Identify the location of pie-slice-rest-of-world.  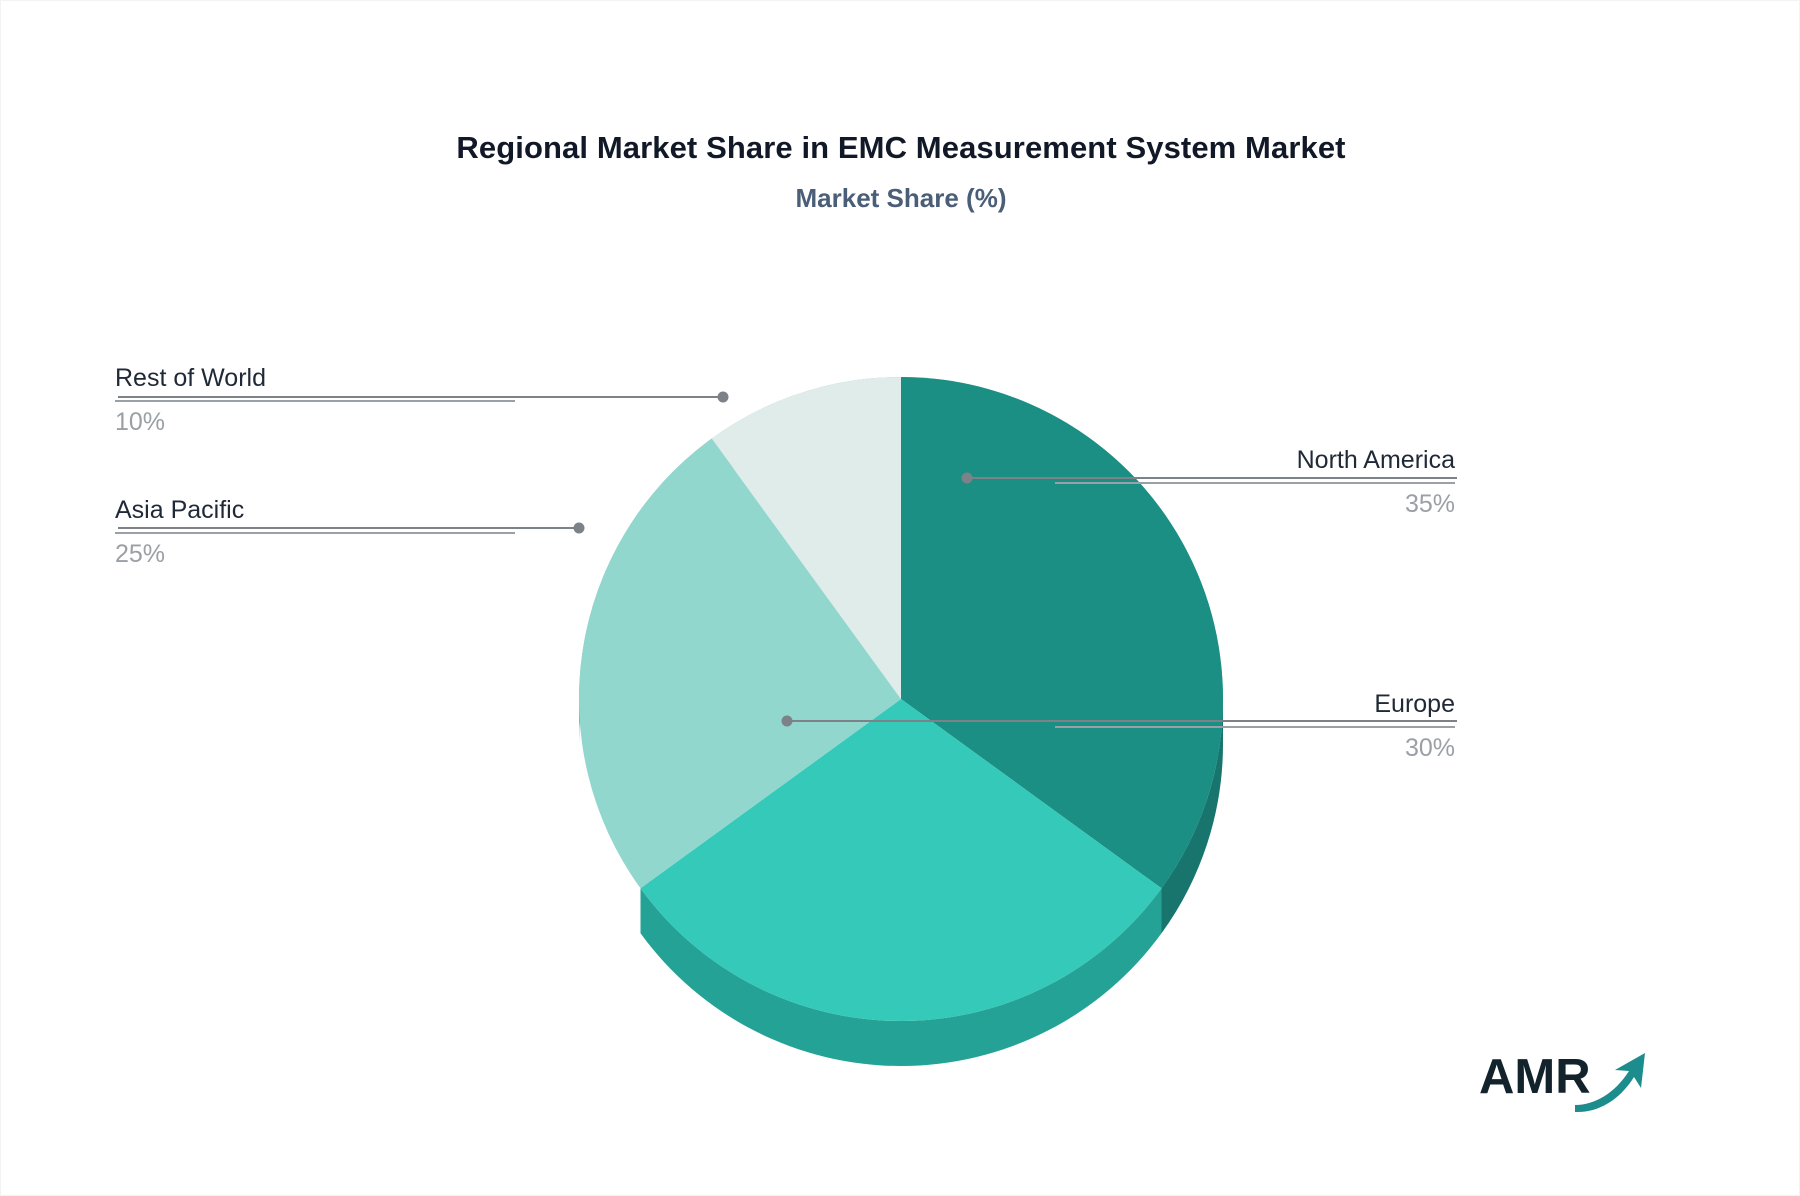
(806, 538).